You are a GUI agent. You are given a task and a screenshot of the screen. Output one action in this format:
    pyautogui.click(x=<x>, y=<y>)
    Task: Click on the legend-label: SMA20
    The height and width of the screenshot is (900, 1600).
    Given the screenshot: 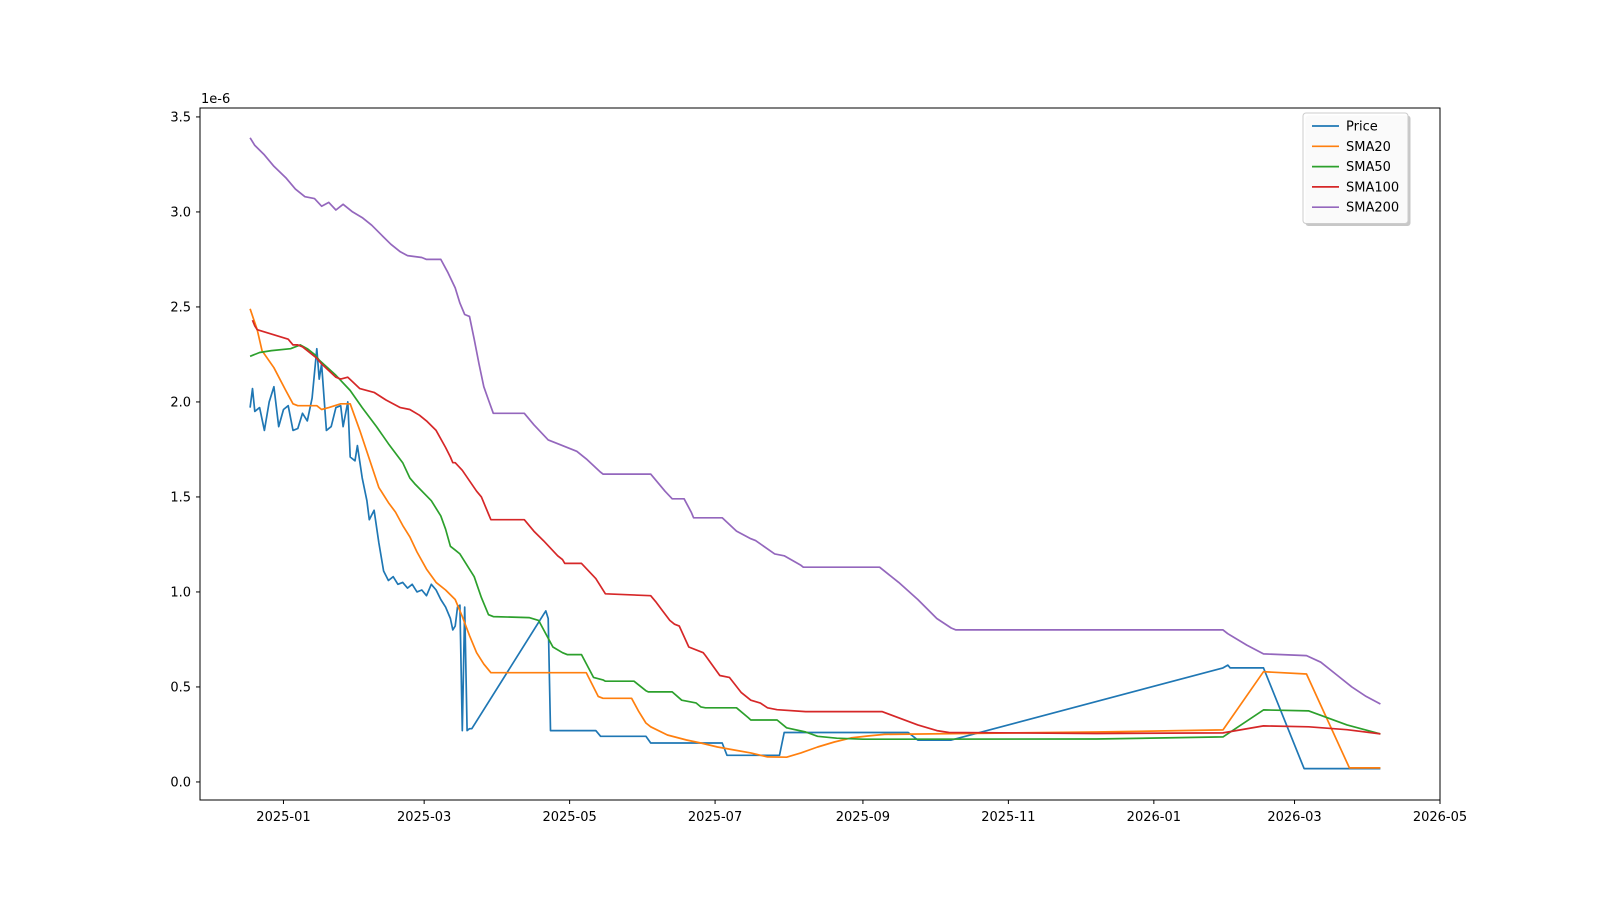 What is the action you would take?
    pyautogui.click(x=1368, y=147)
    